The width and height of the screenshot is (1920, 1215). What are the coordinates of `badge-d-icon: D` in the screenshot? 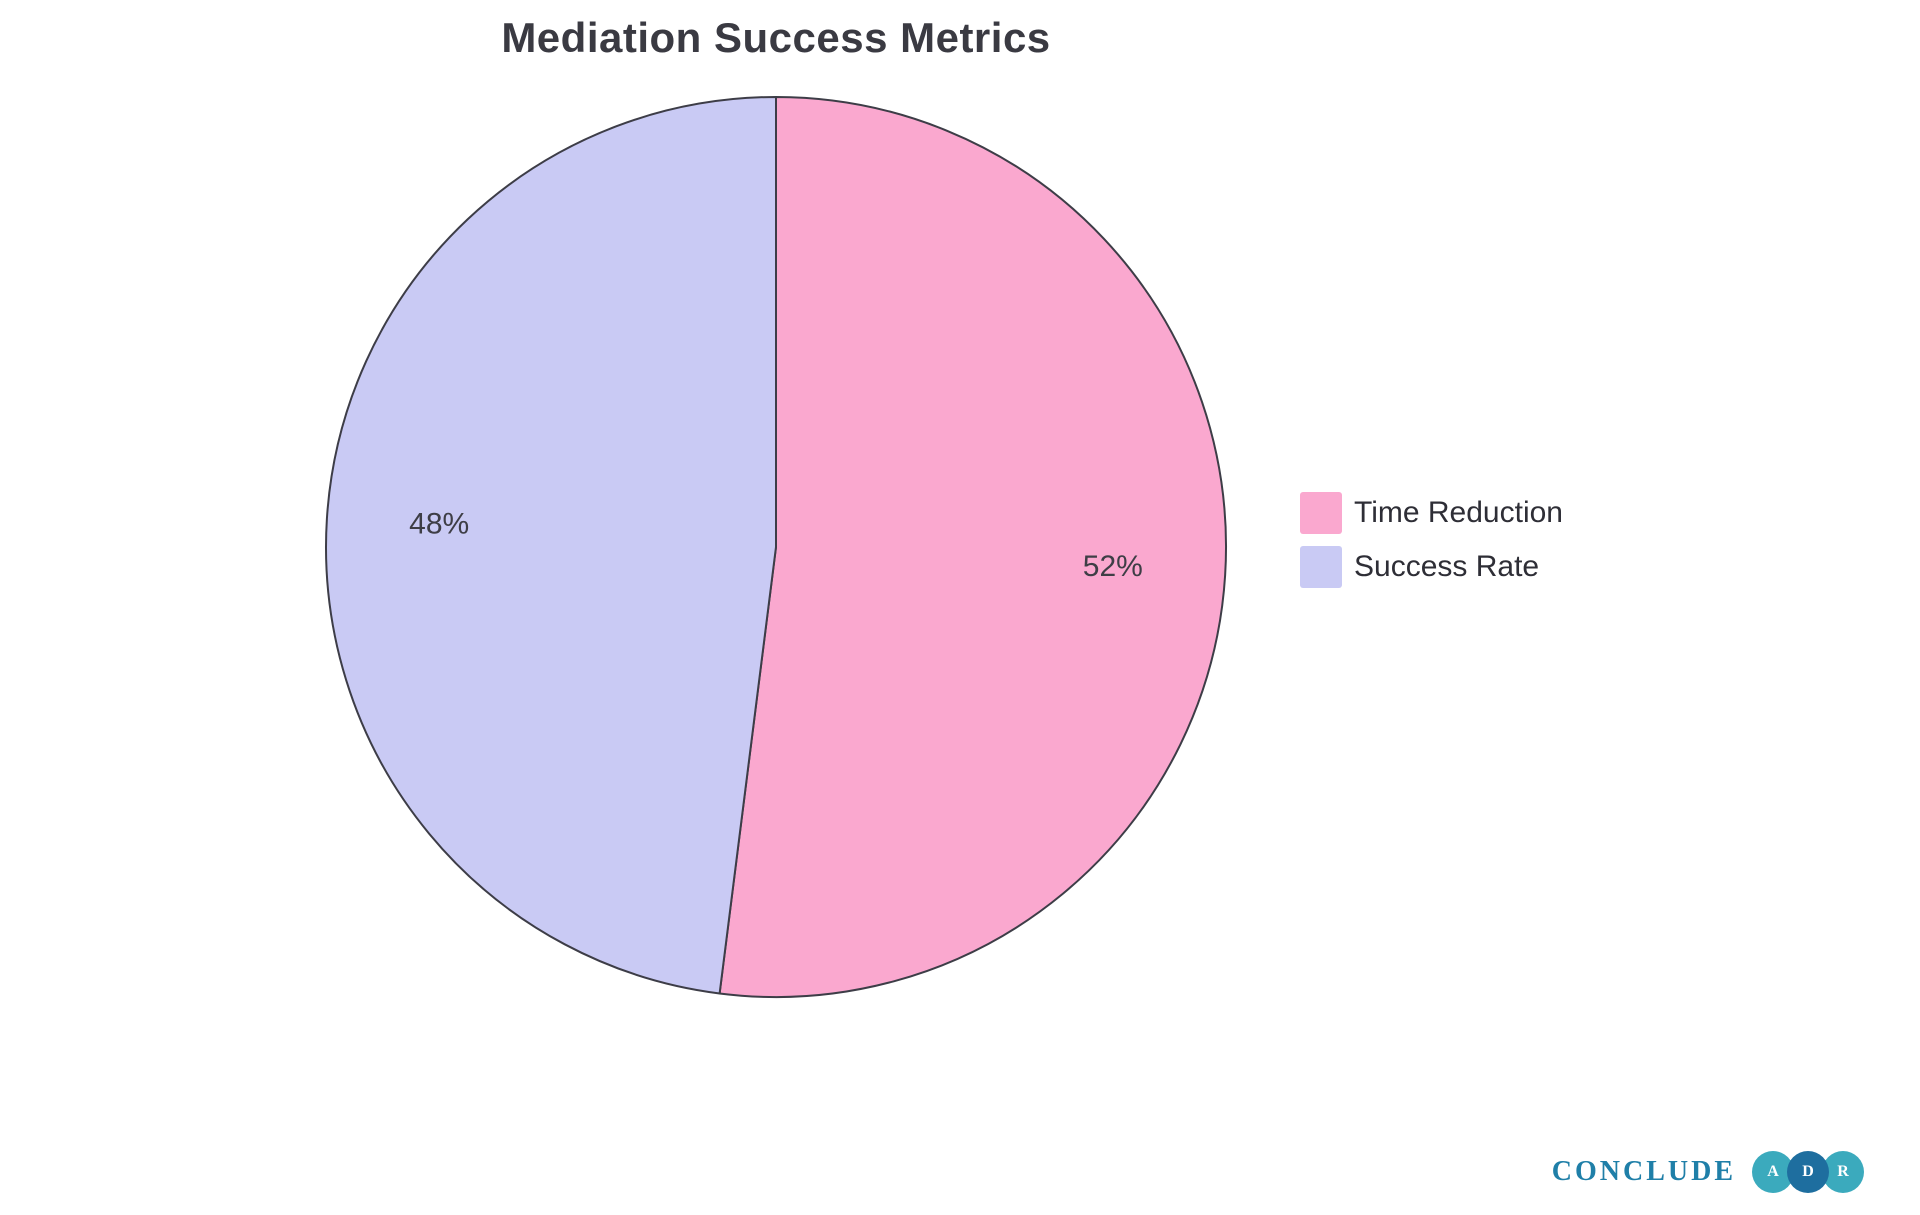 It's located at (1808, 1172).